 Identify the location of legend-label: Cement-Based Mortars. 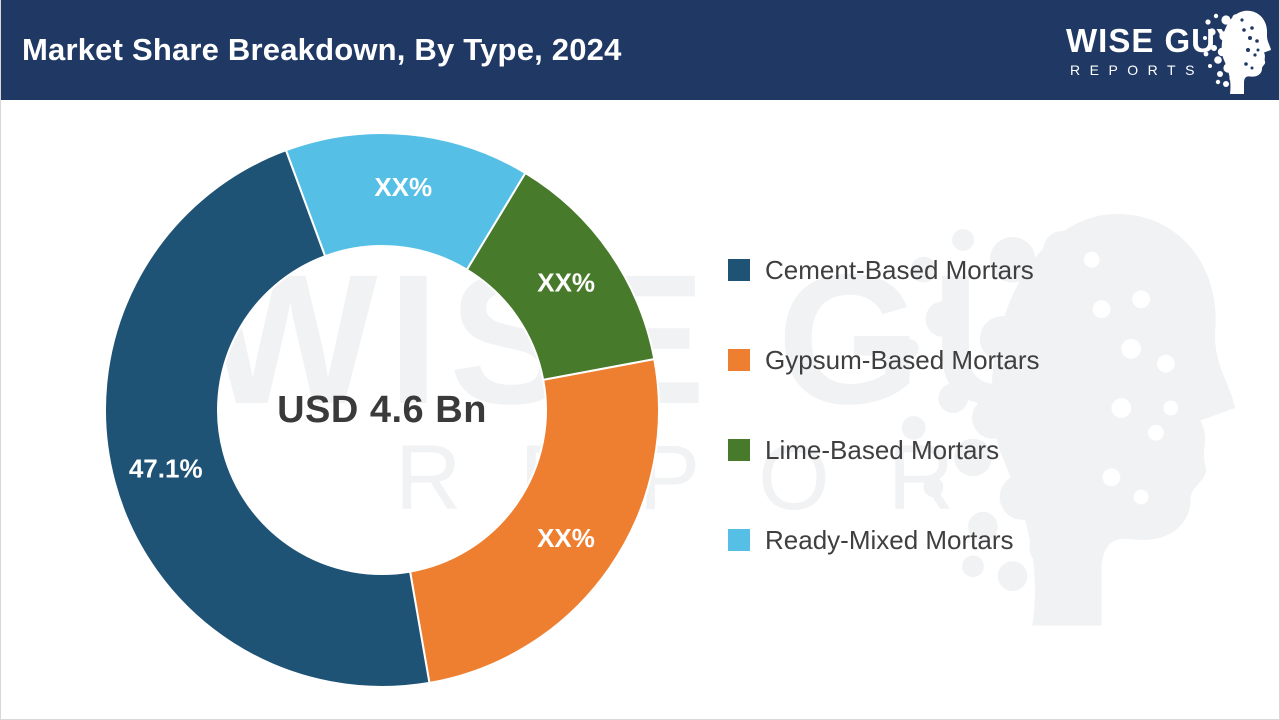
(899, 269).